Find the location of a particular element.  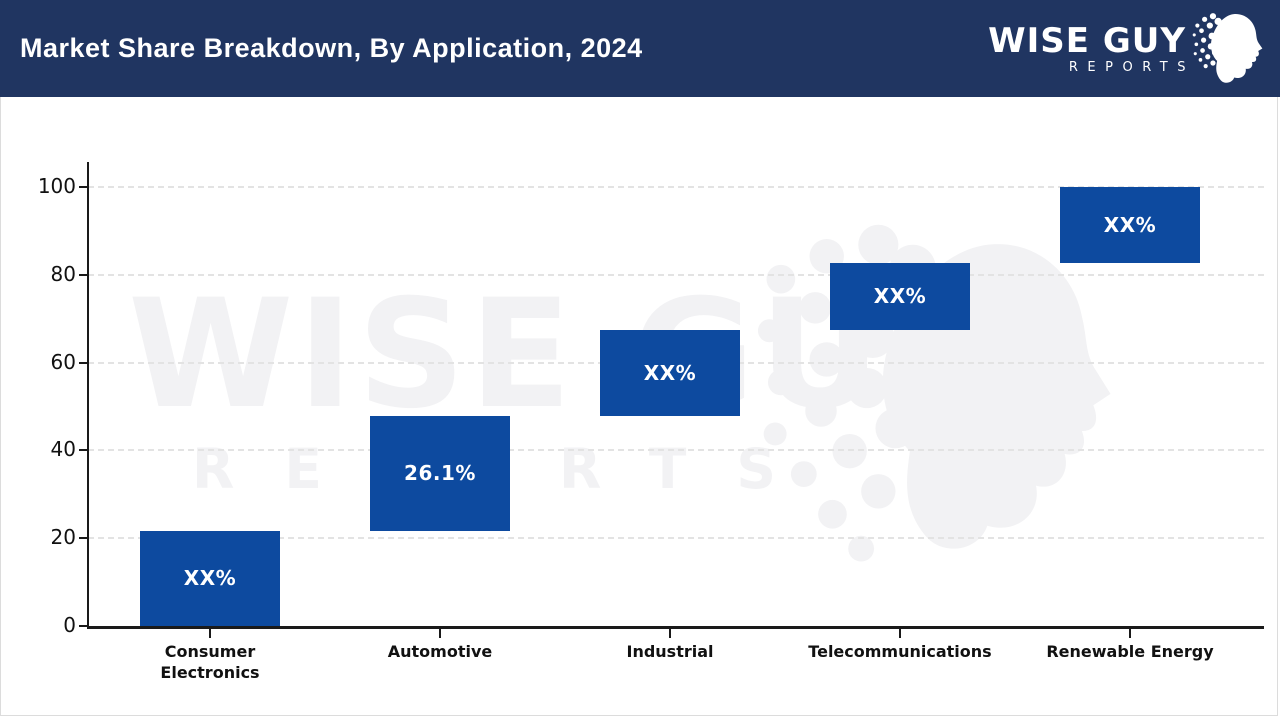

y-tick-label-40: 40 is located at coordinates (63, 449).